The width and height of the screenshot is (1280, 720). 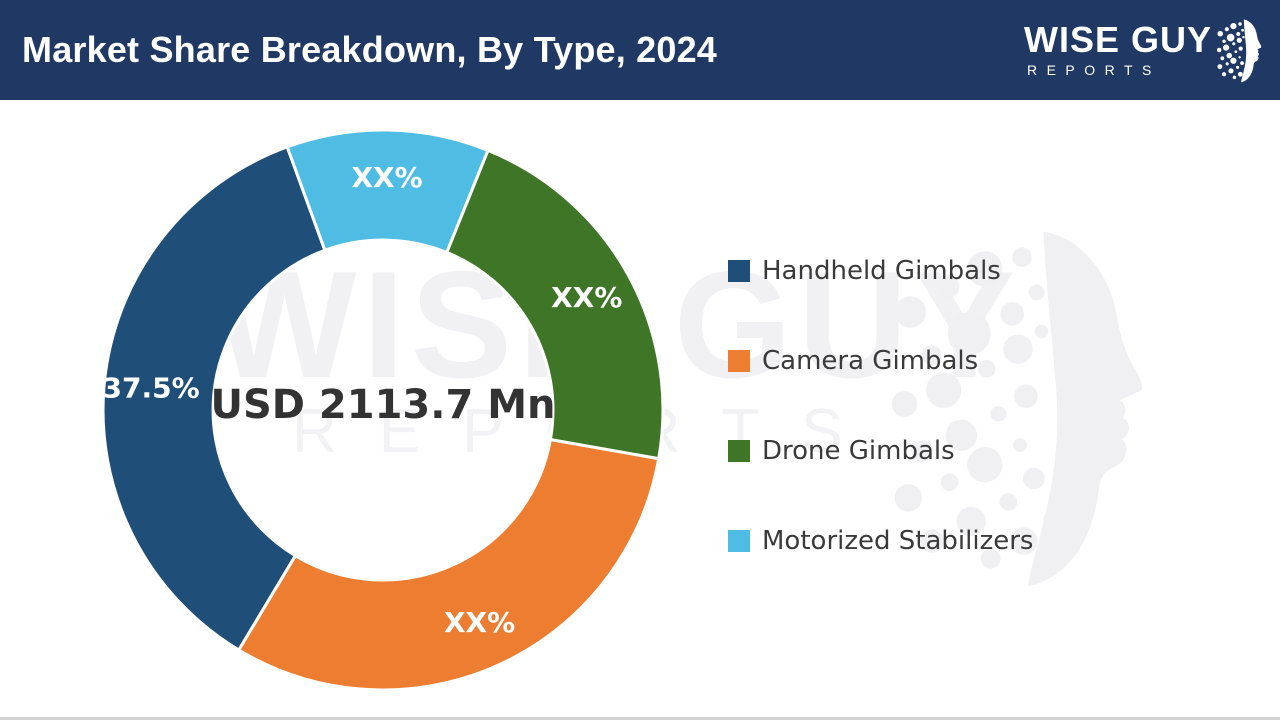 I want to click on legend-swatch-camera-gimbals, so click(x=739, y=361).